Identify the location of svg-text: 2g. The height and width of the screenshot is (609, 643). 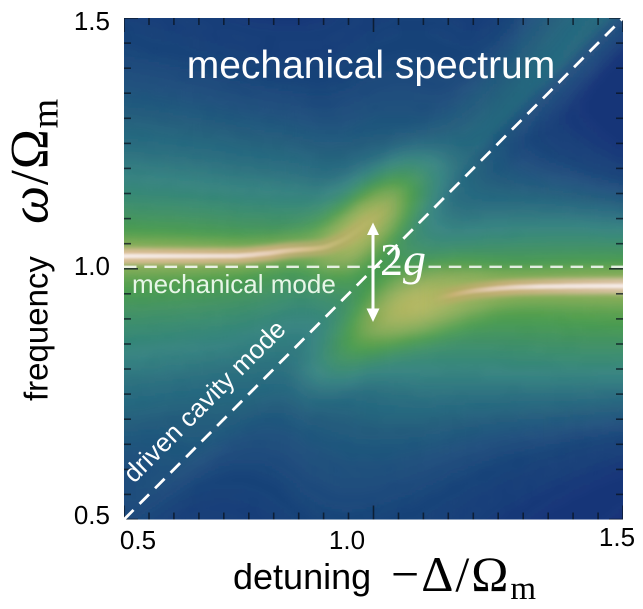
(403, 259).